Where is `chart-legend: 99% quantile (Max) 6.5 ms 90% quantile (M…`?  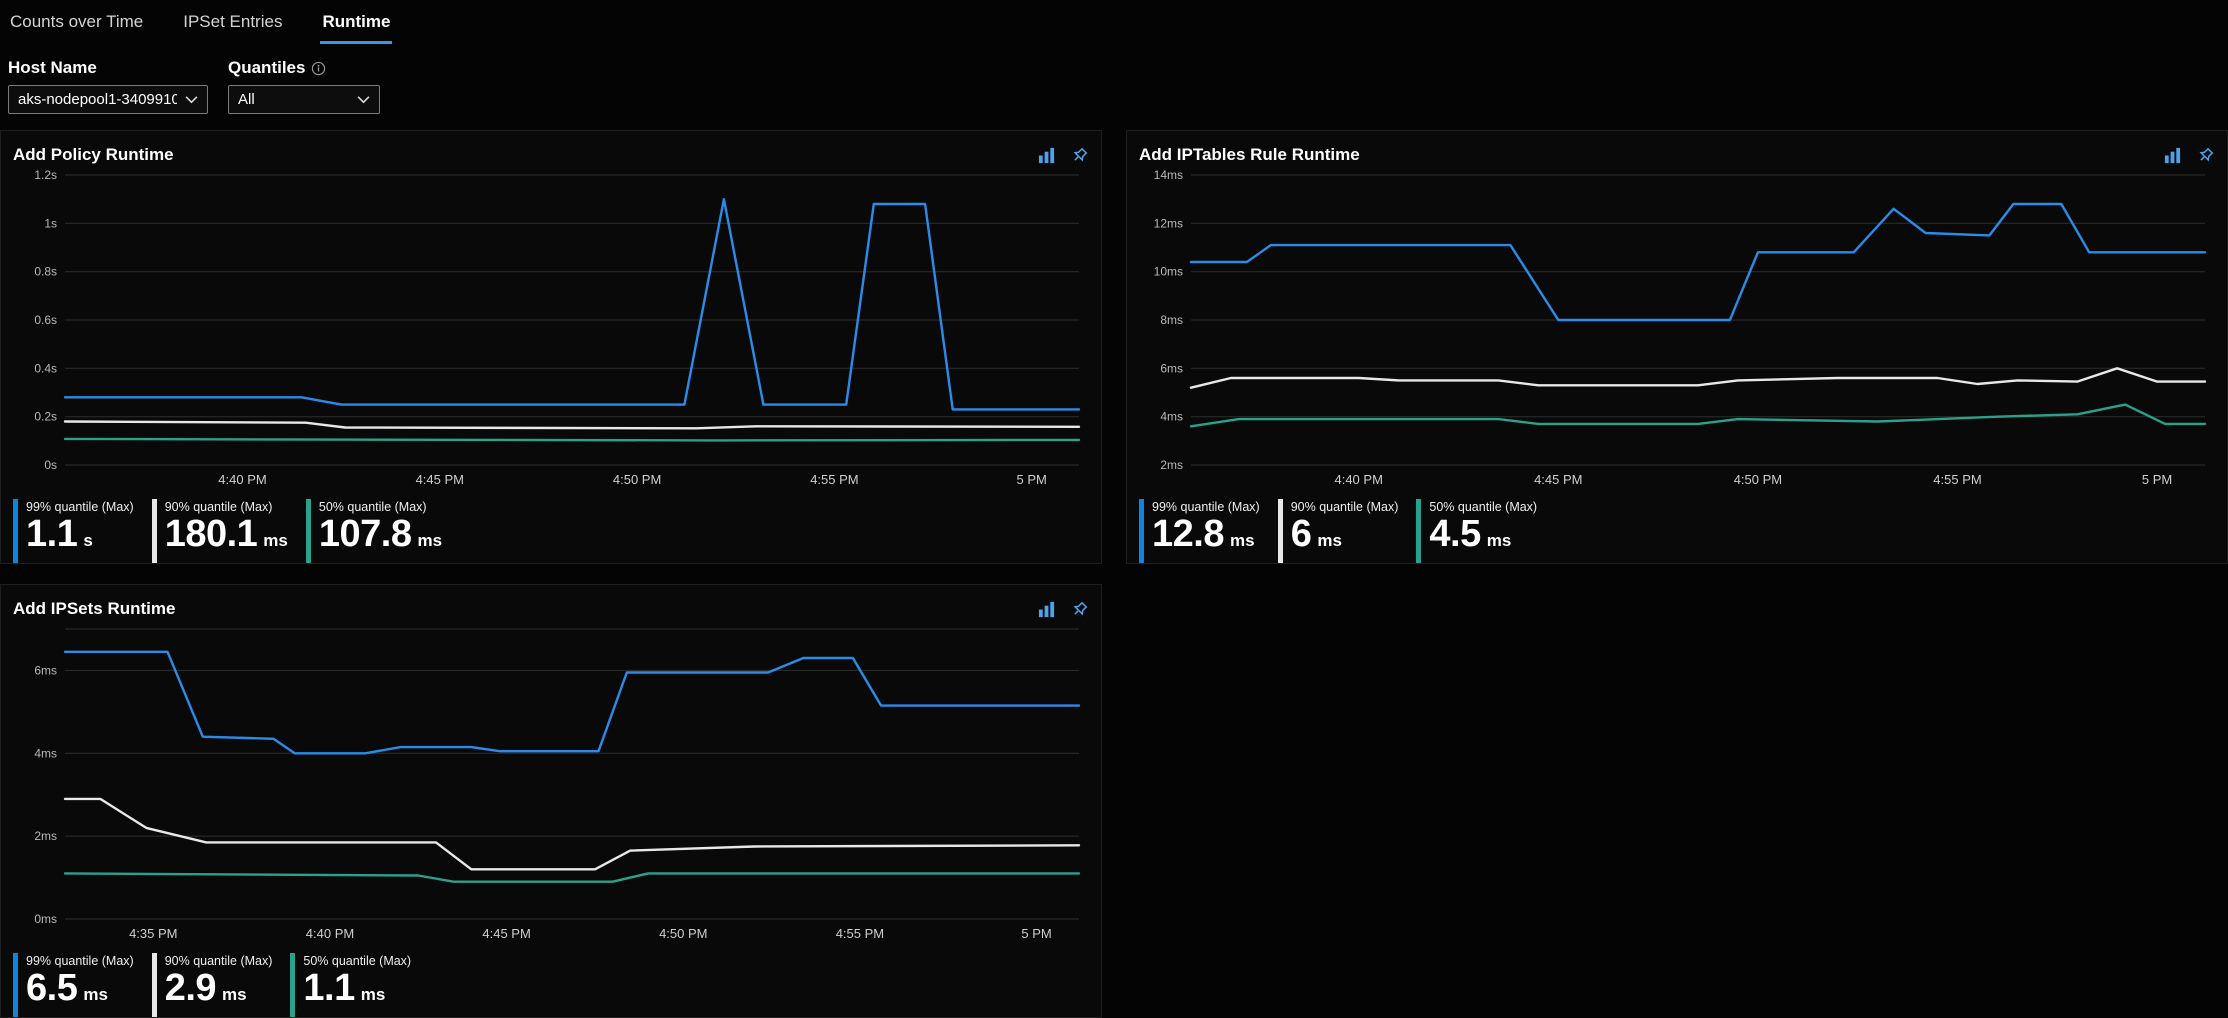 chart-legend: 99% quantile (Max) 6.5 ms 90% quantile (M… is located at coordinates (551, 985).